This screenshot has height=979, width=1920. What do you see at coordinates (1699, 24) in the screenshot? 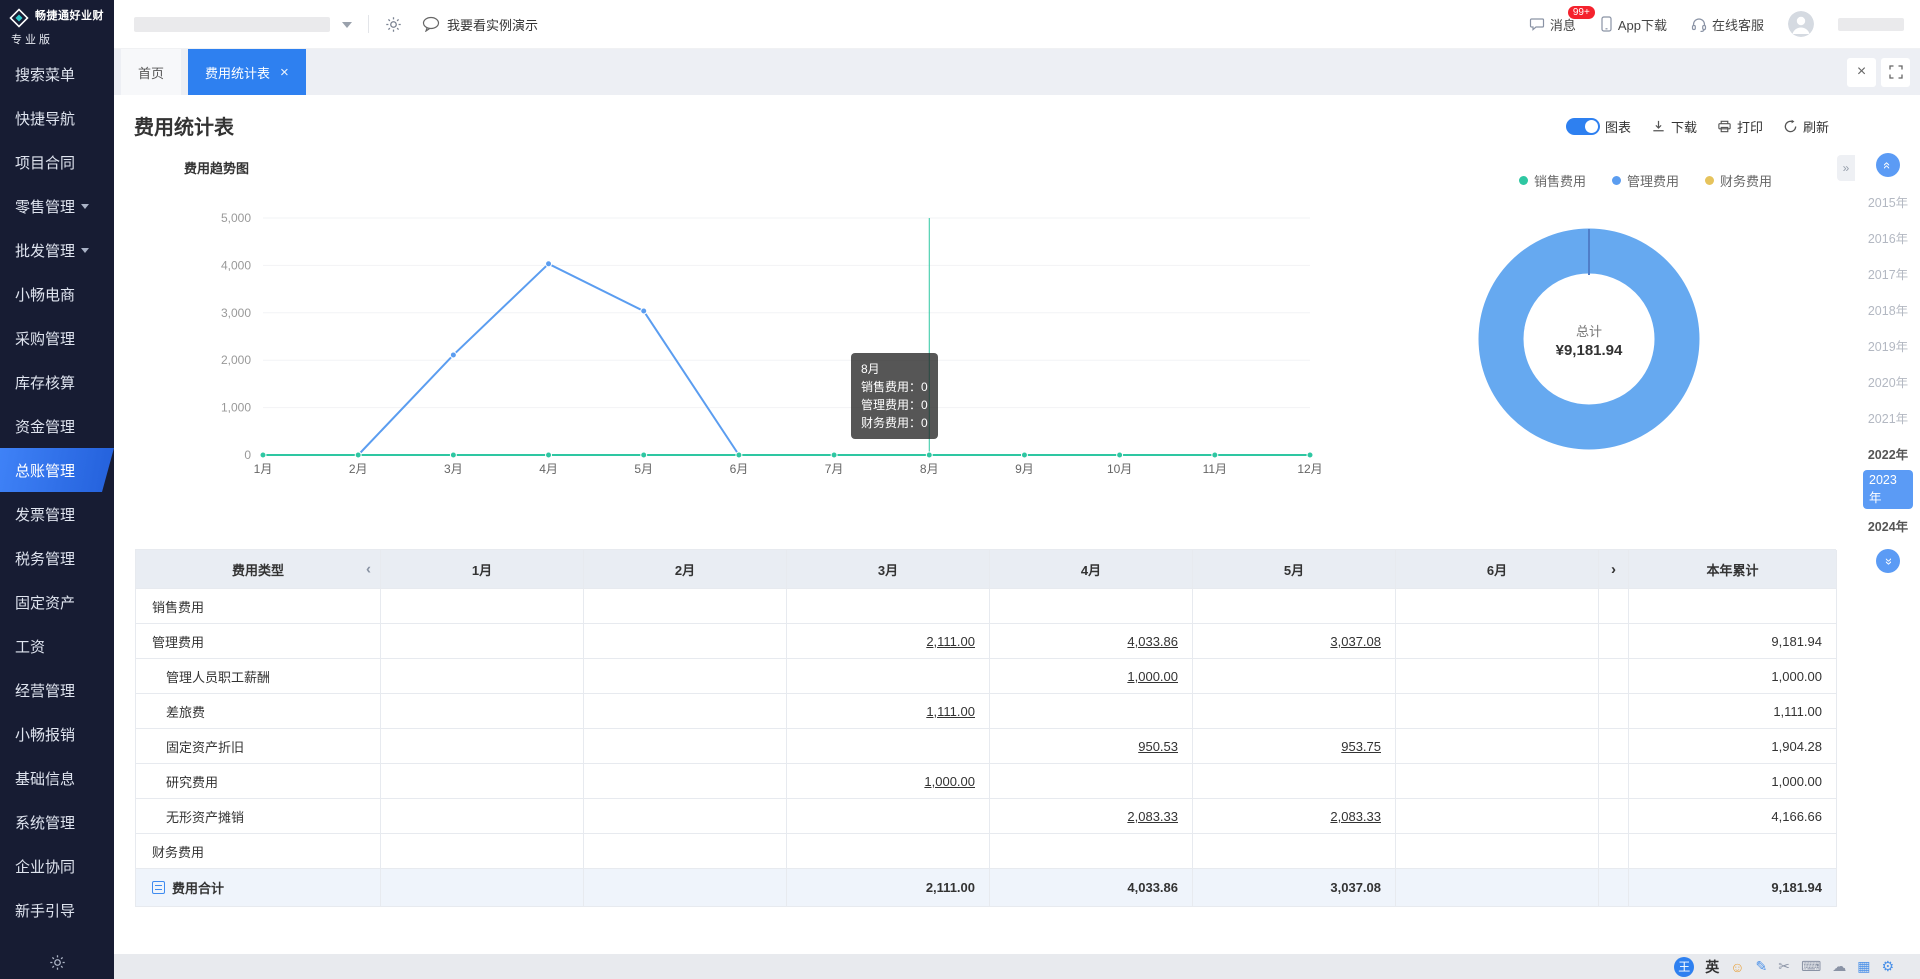
I see `headset-icon` at bounding box center [1699, 24].